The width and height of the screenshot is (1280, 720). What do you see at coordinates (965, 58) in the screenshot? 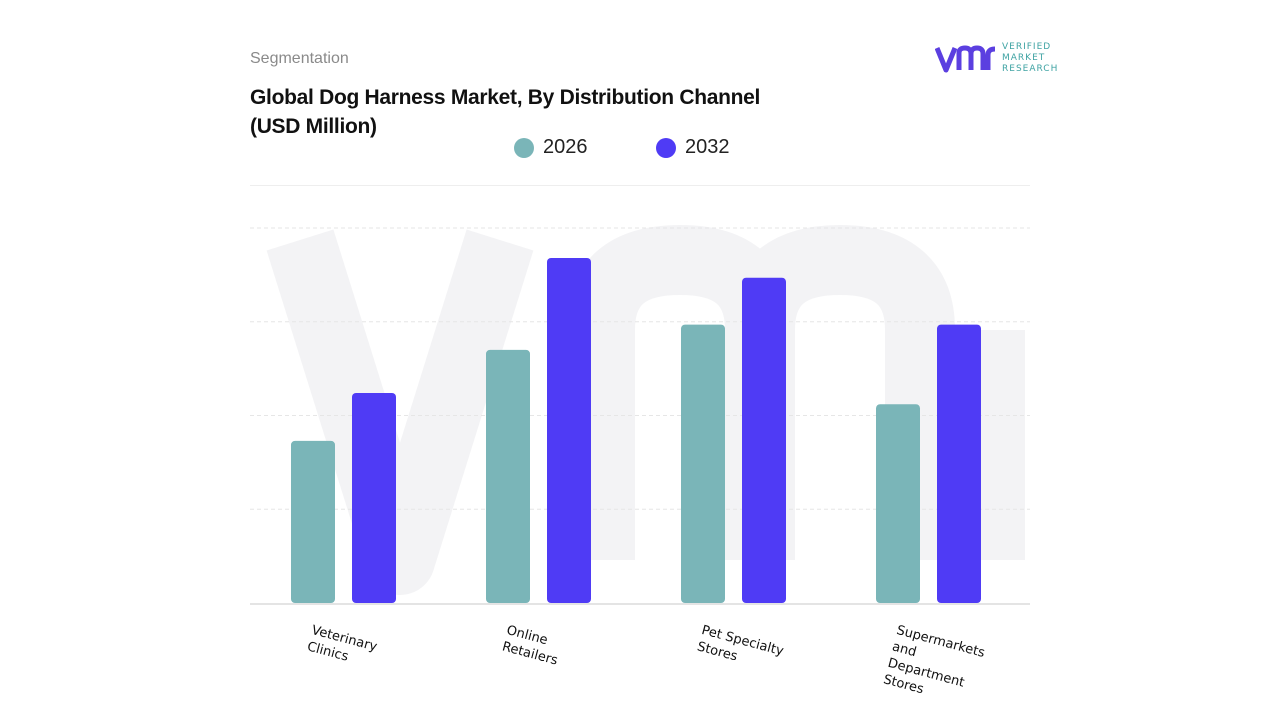
I see `logo-mark` at bounding box center [965, 58].